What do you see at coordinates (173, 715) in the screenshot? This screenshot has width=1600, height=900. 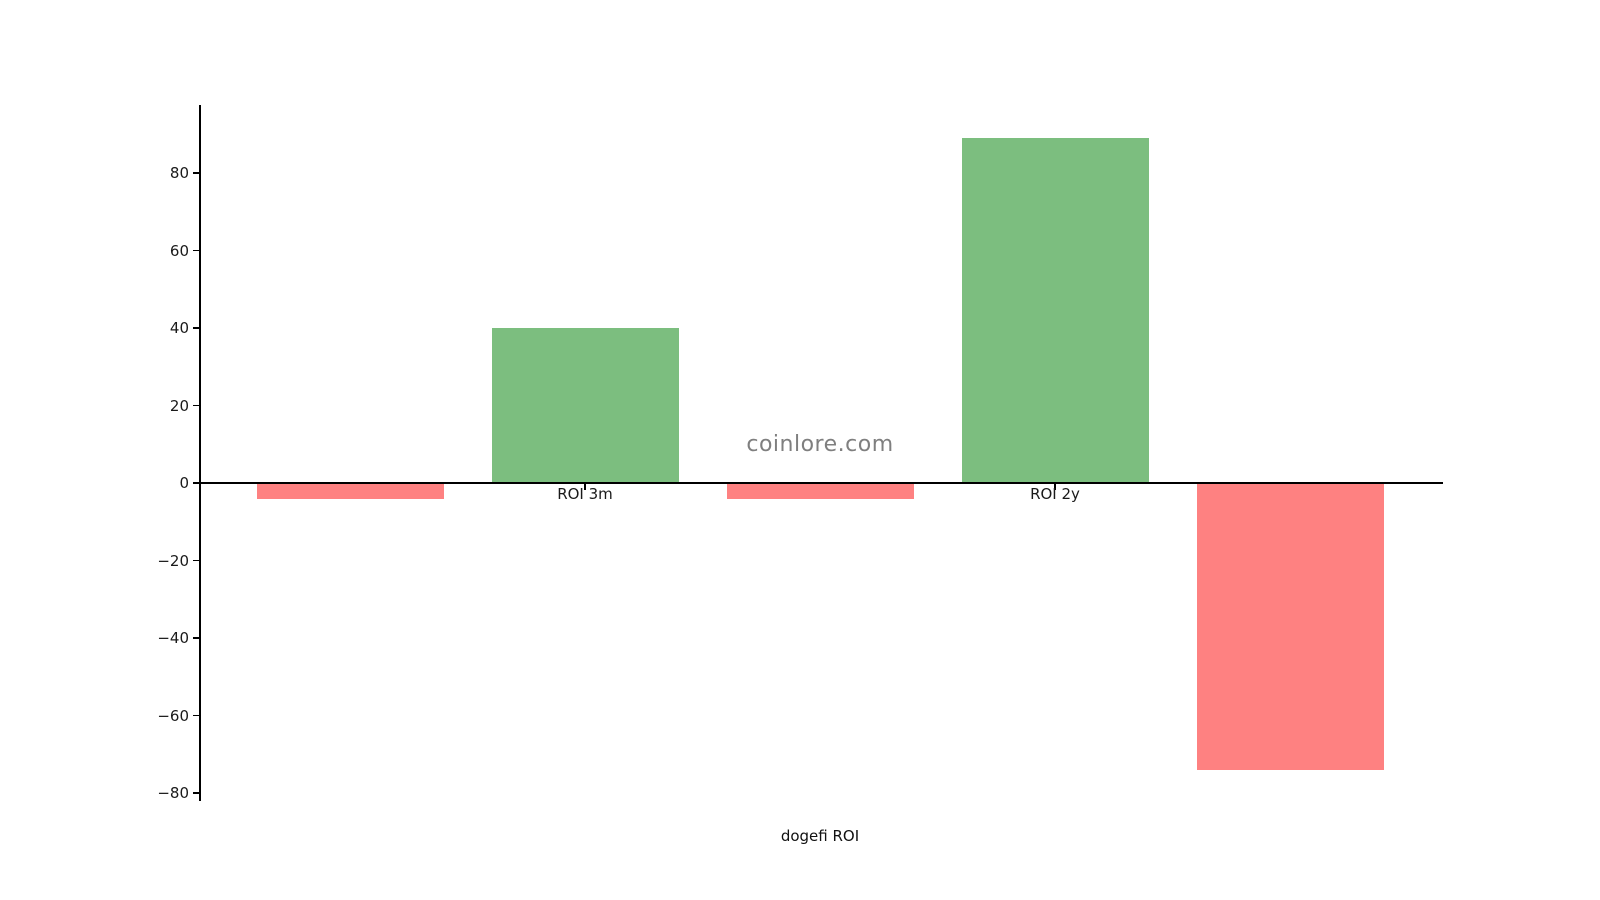 I see `y-tick-label: −60` at bounding box center [173, 715].